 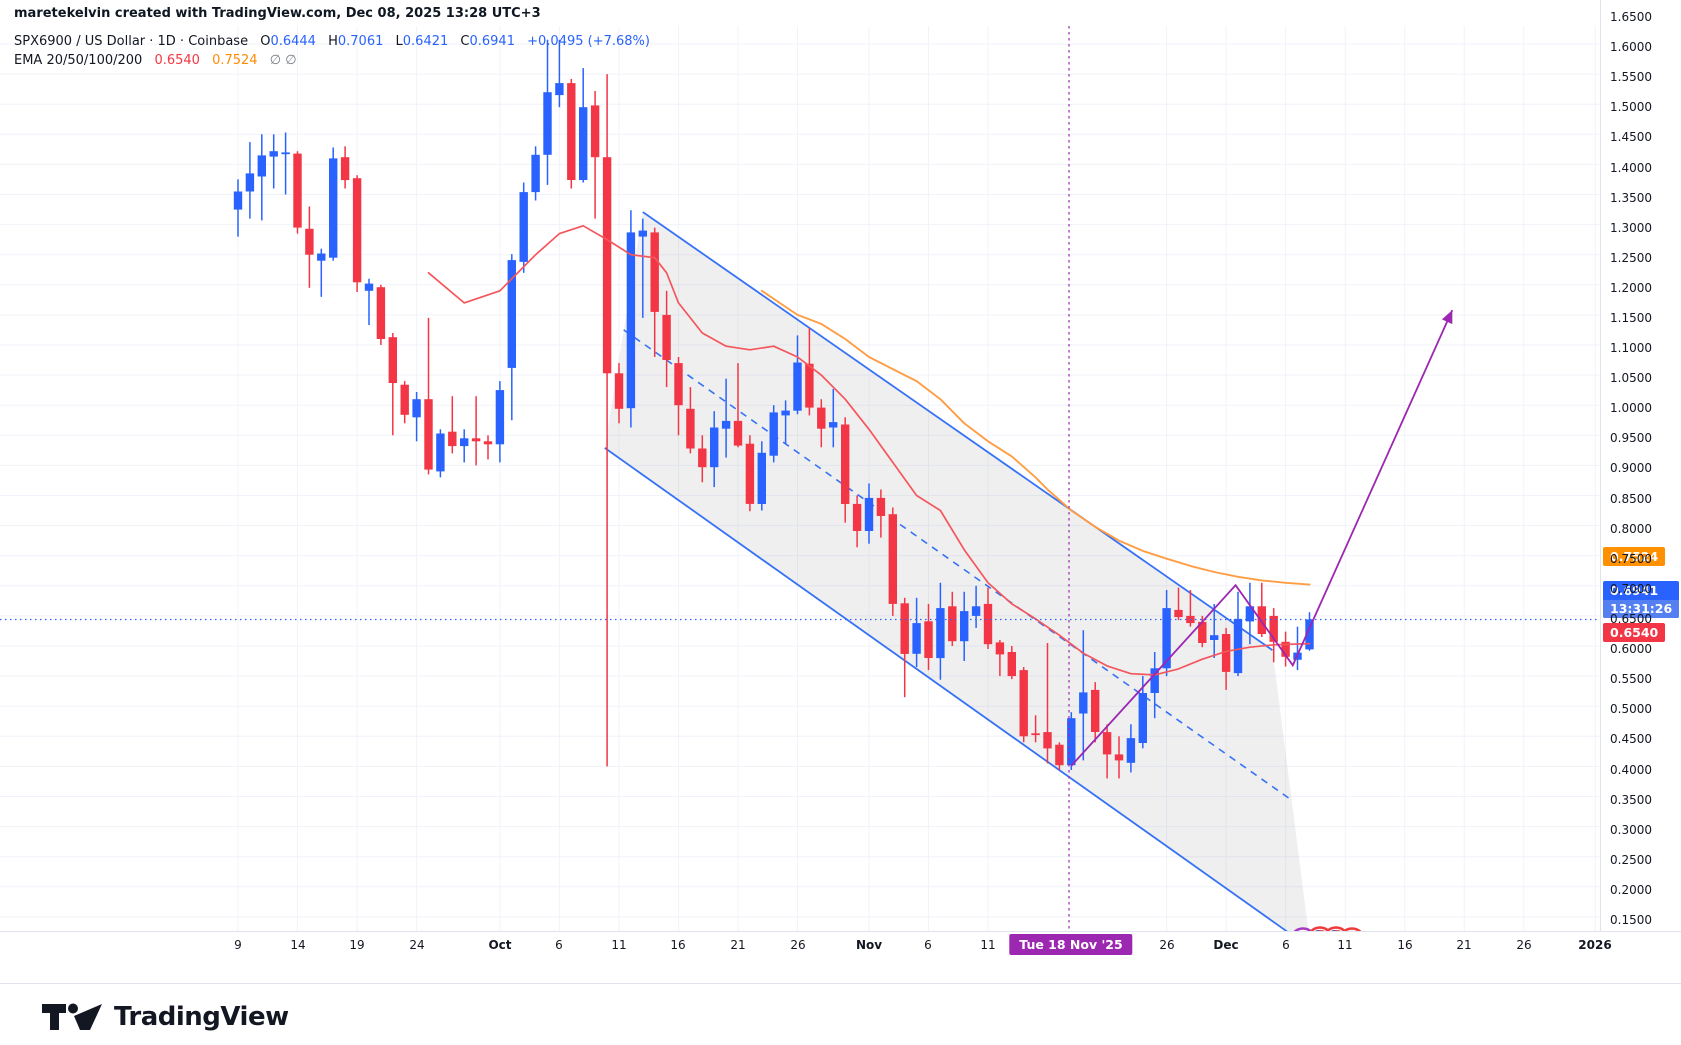 I want to click on footer-bar: TradingView, so click(x=840, y=1014).